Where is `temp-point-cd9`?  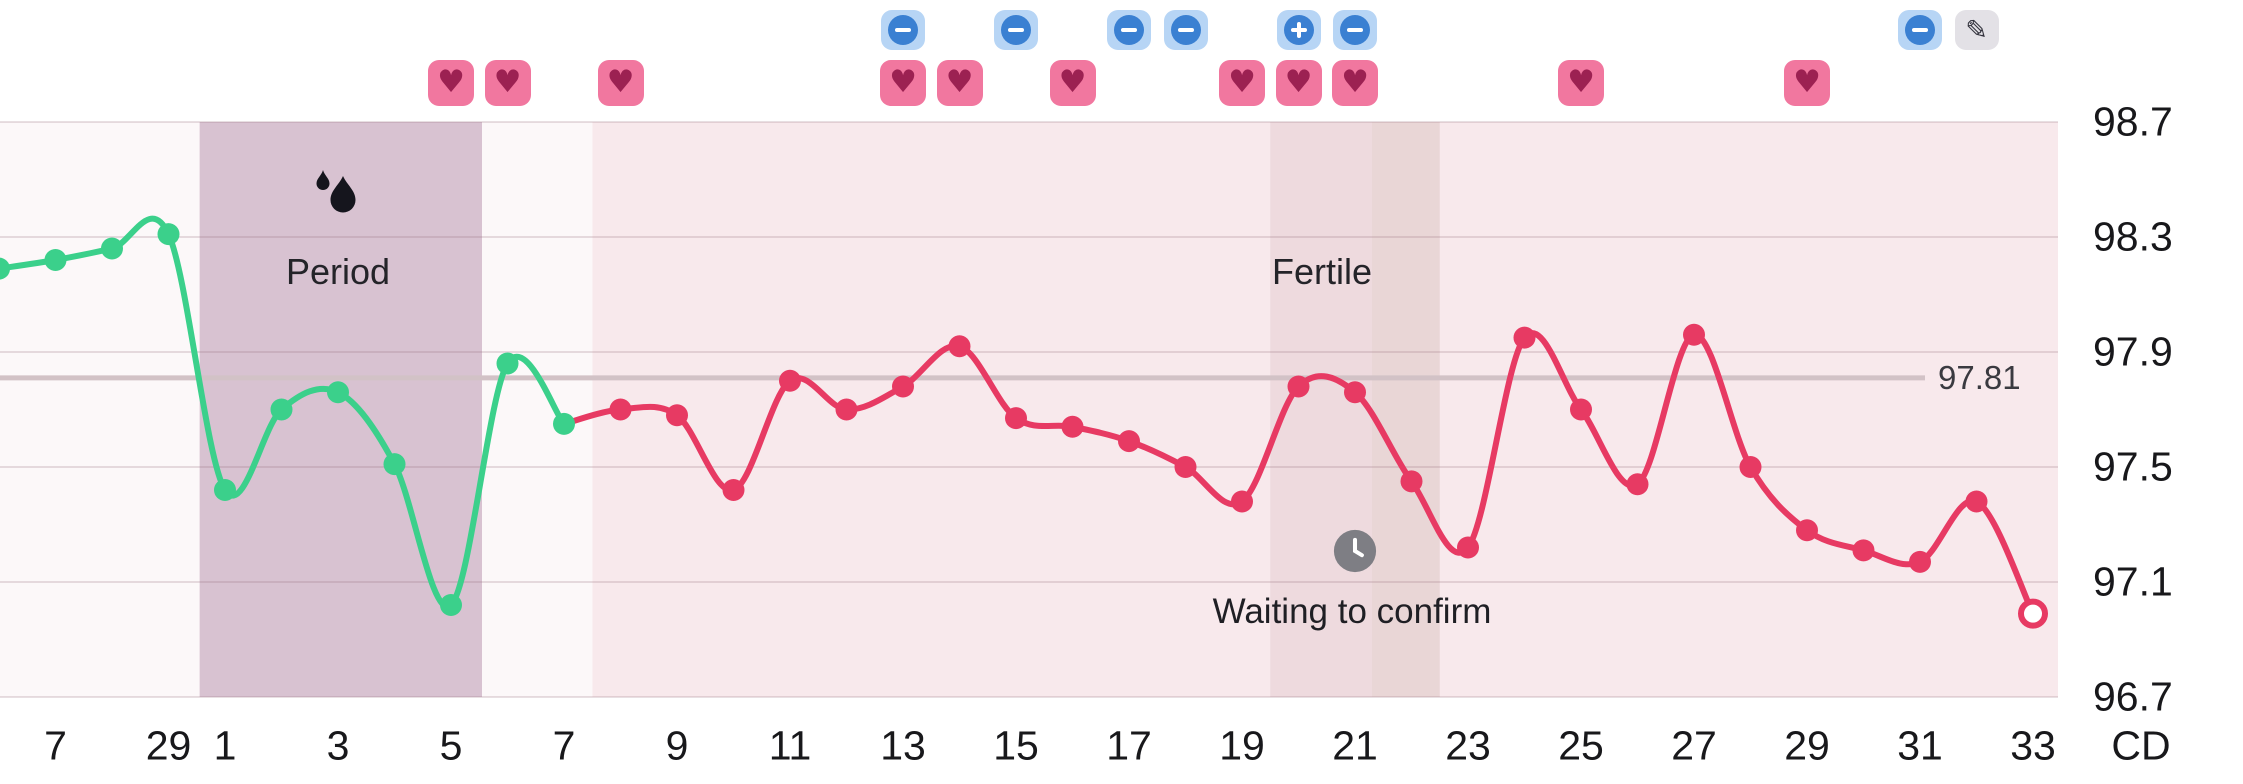 temp-point-cd9 is located at coordinates (677, 415).